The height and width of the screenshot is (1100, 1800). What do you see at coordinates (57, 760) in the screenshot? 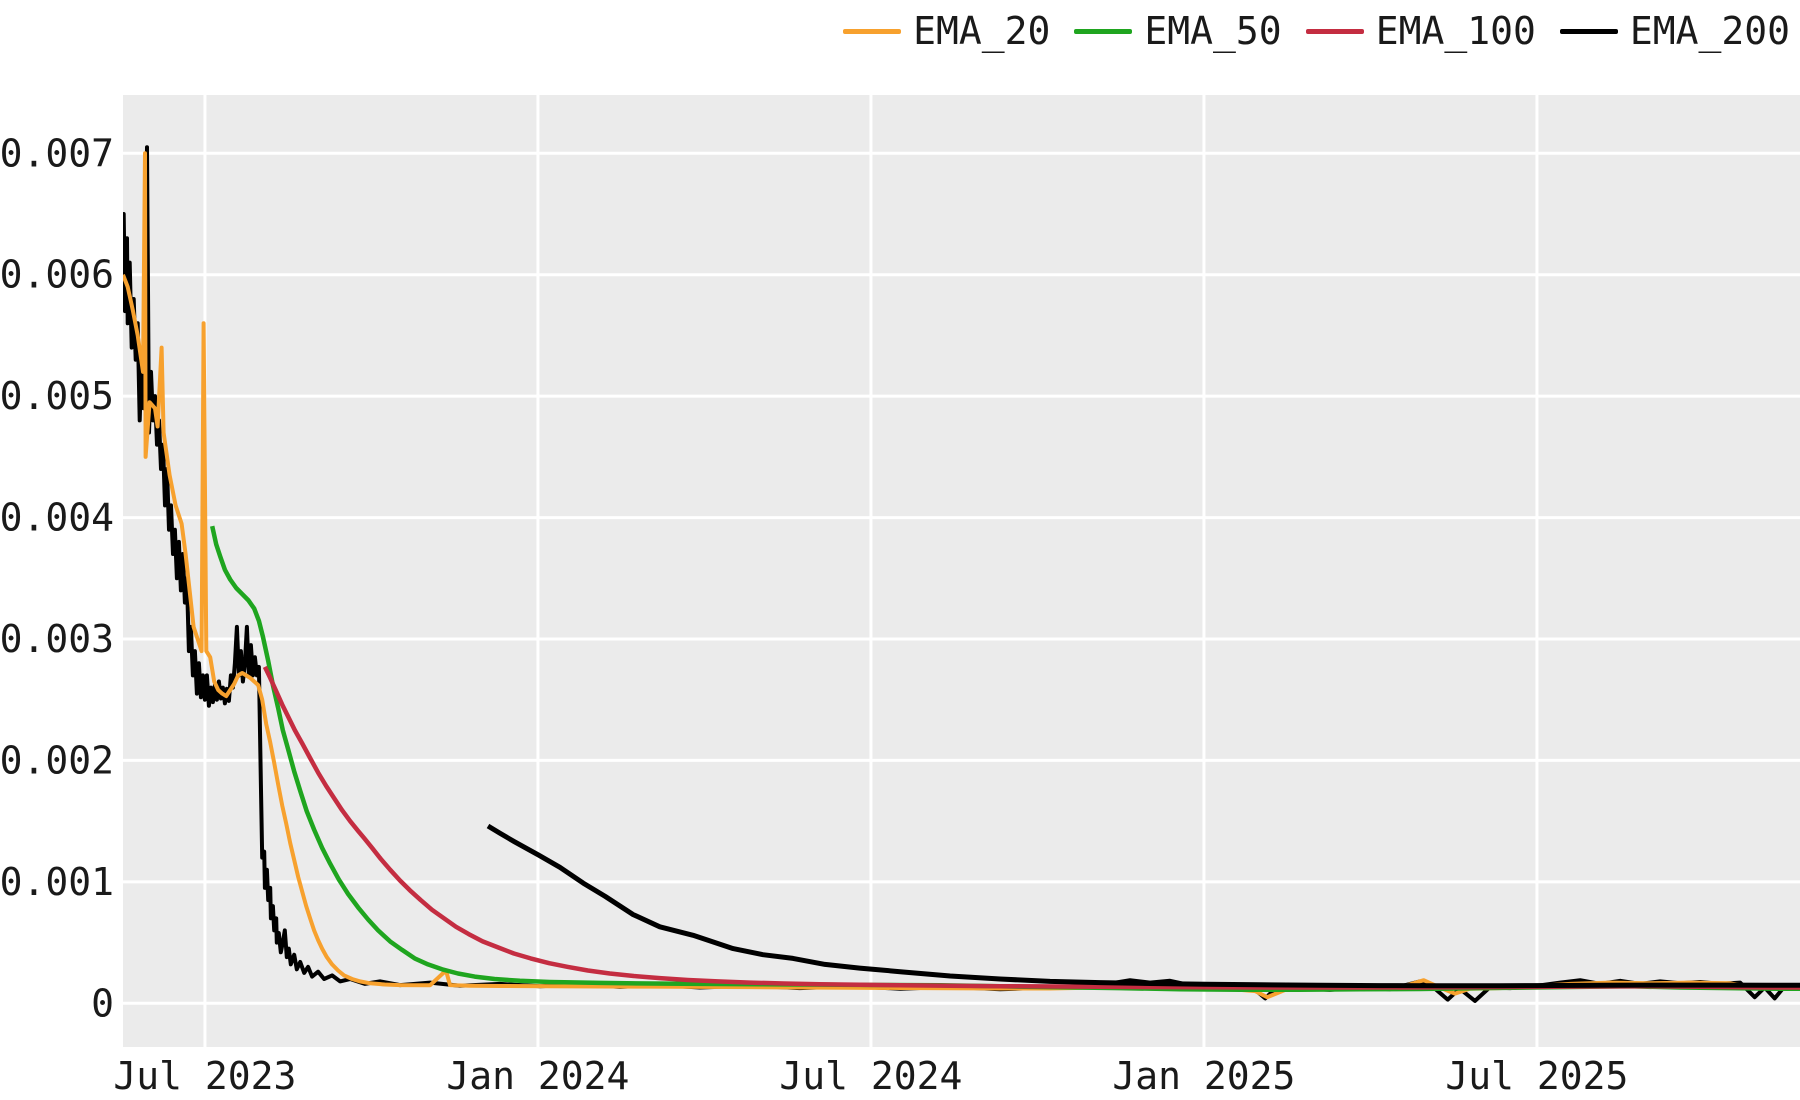
I see `y-tick-label: 0.002` at bounding box center [57, 760].